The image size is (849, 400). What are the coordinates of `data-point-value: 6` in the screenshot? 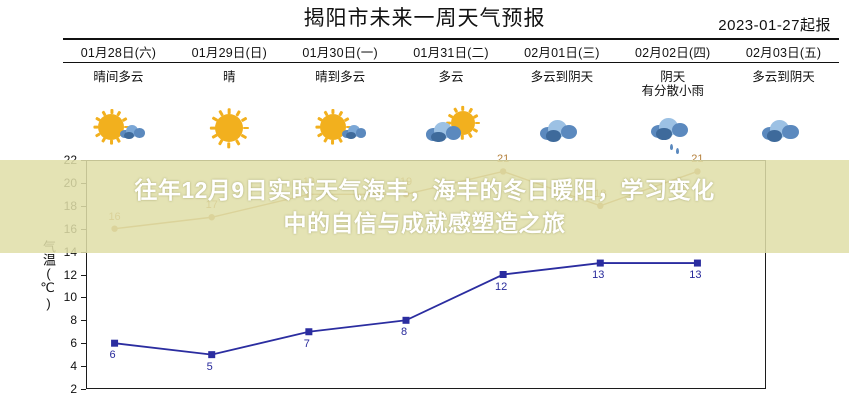 It's located at (112, 355).